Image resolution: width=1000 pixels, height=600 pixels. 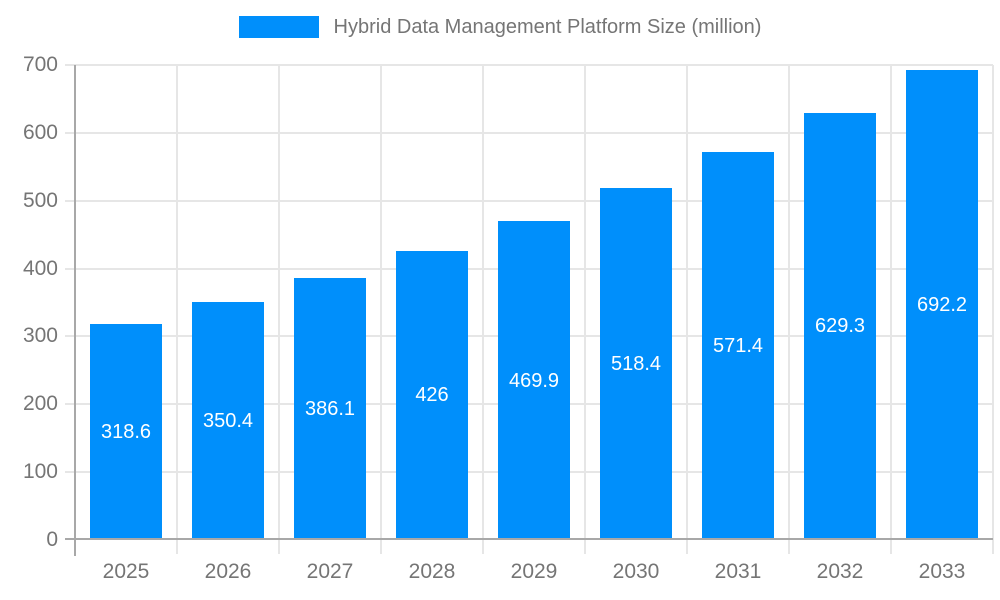 I want to click on bar-value-label: 350.4, so click(x=228, y=421).